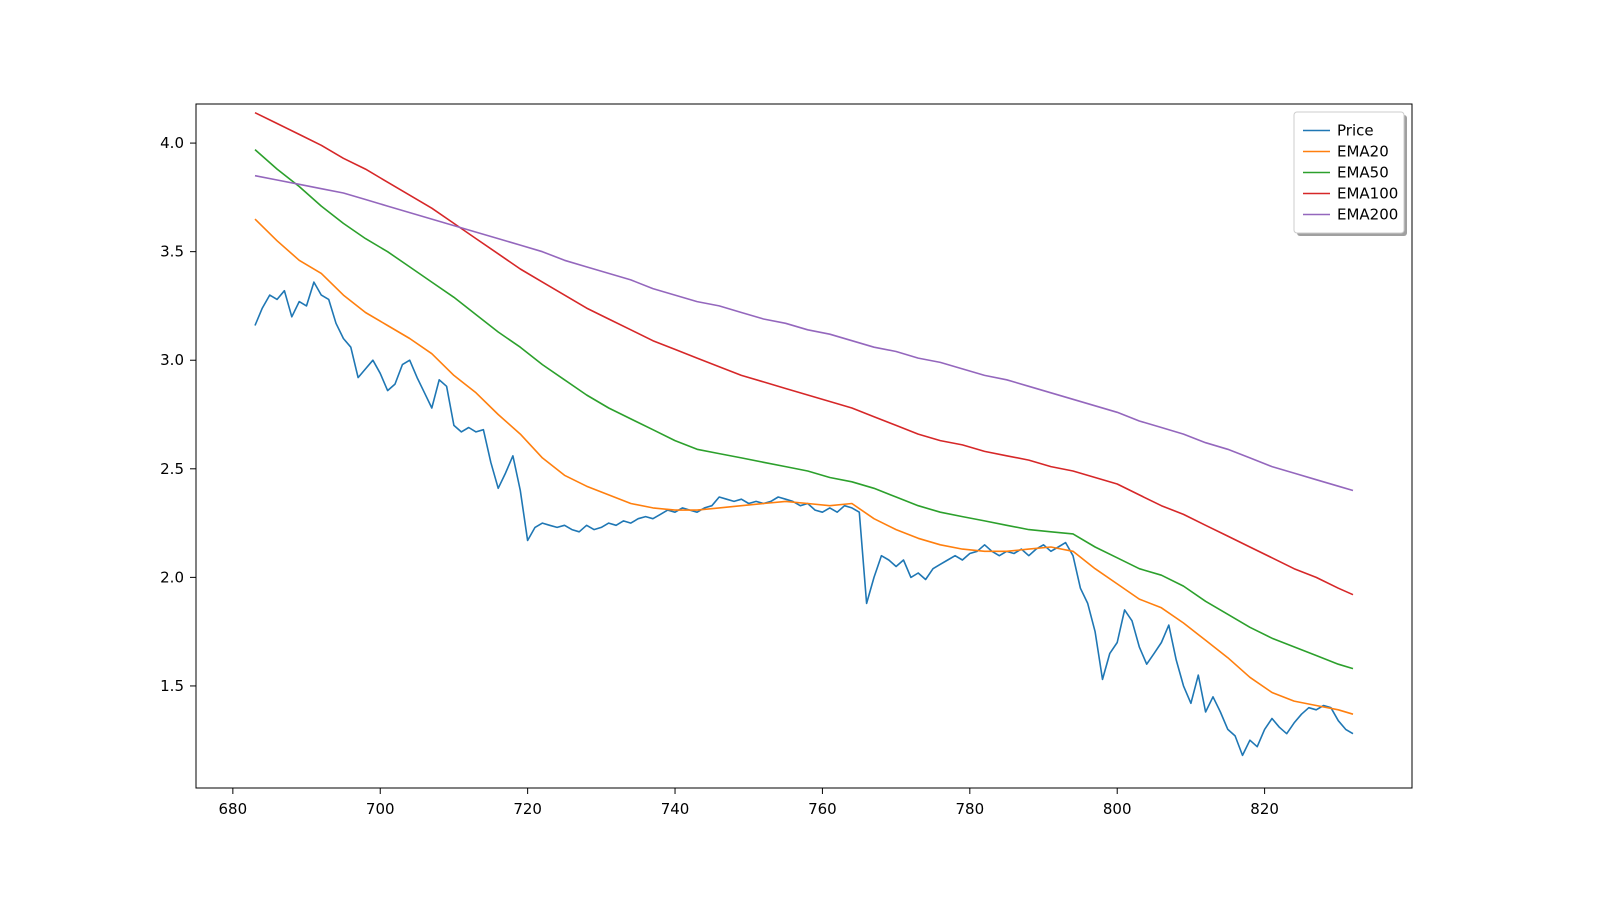 The image size is (1600, 900). I want to click on legend-label-EMA100: EMA100, so click(1367, 194).